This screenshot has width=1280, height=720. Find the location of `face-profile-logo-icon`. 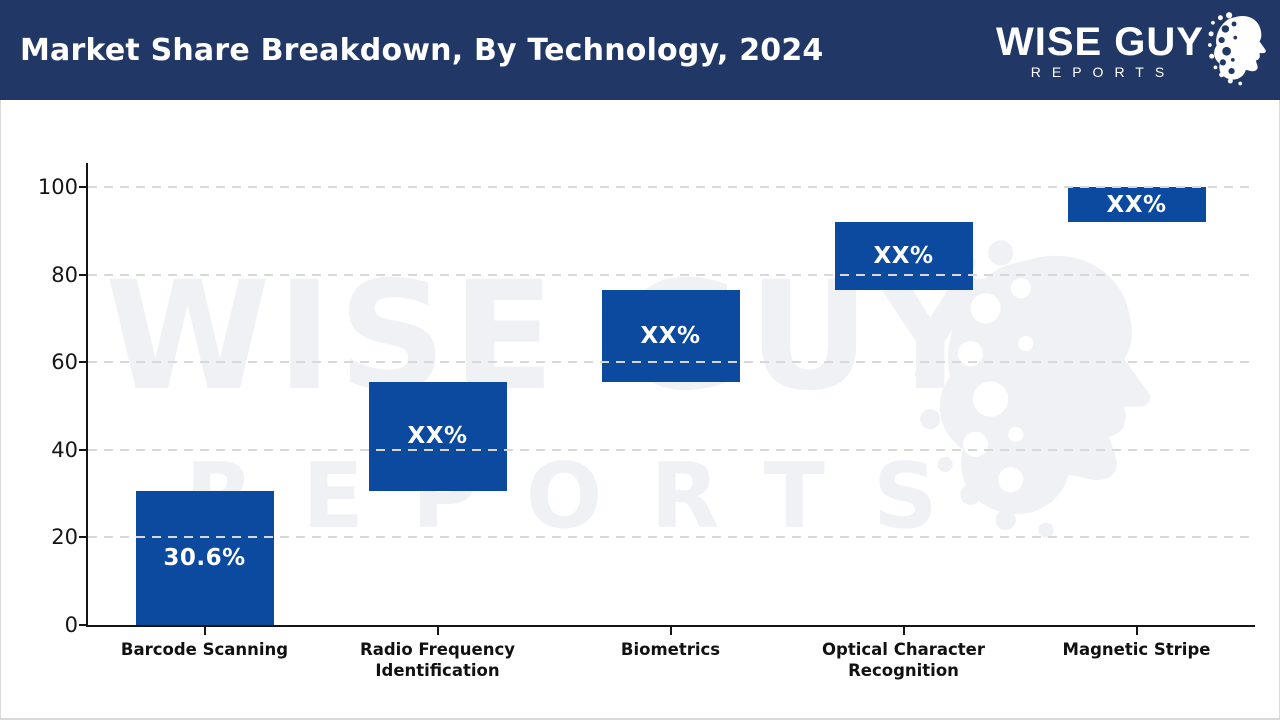

face-profile-logo-icon is located at coordinates (1237, 49).